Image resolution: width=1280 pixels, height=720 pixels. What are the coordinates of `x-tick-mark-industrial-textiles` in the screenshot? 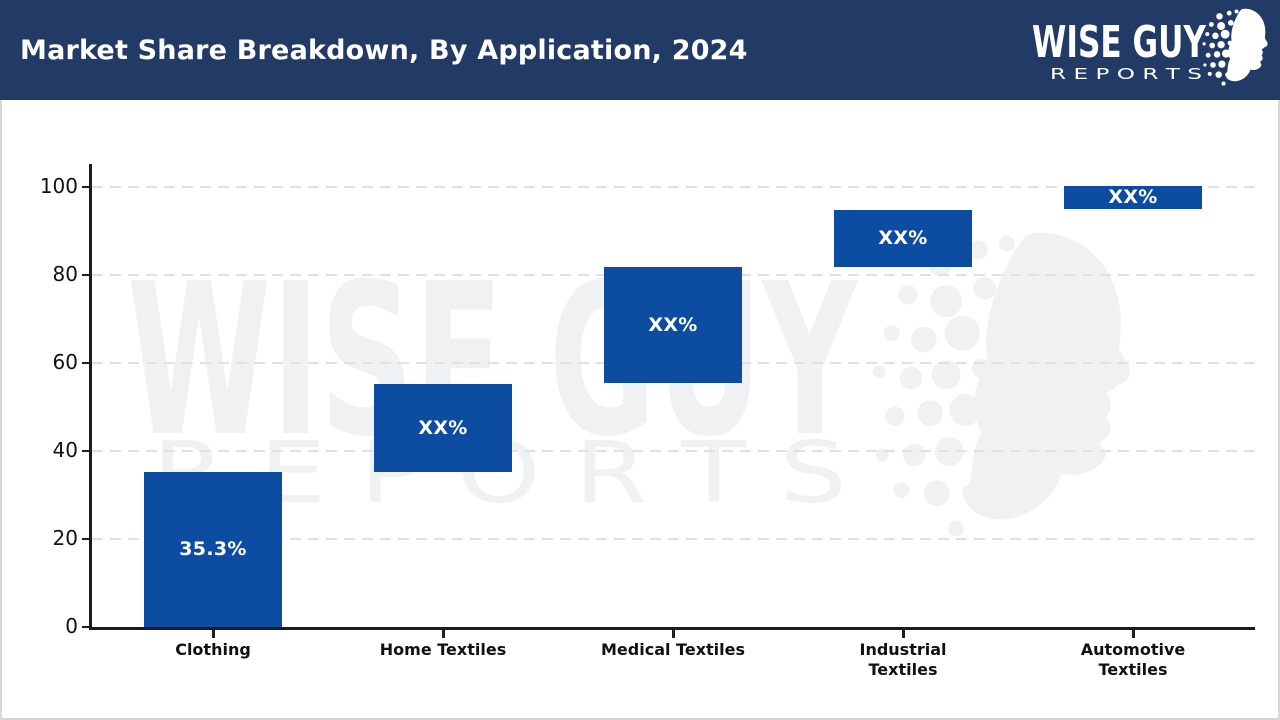 It's located at (903, 634).